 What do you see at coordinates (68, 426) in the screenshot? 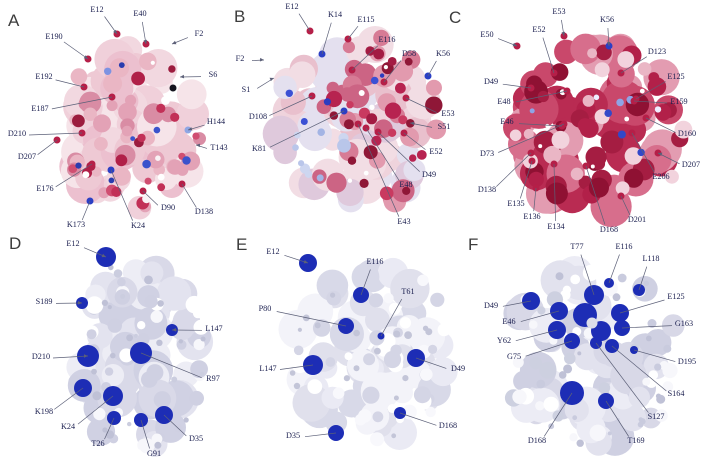
I see `residue-label-K24: K24` at bounding box center [68, 426].